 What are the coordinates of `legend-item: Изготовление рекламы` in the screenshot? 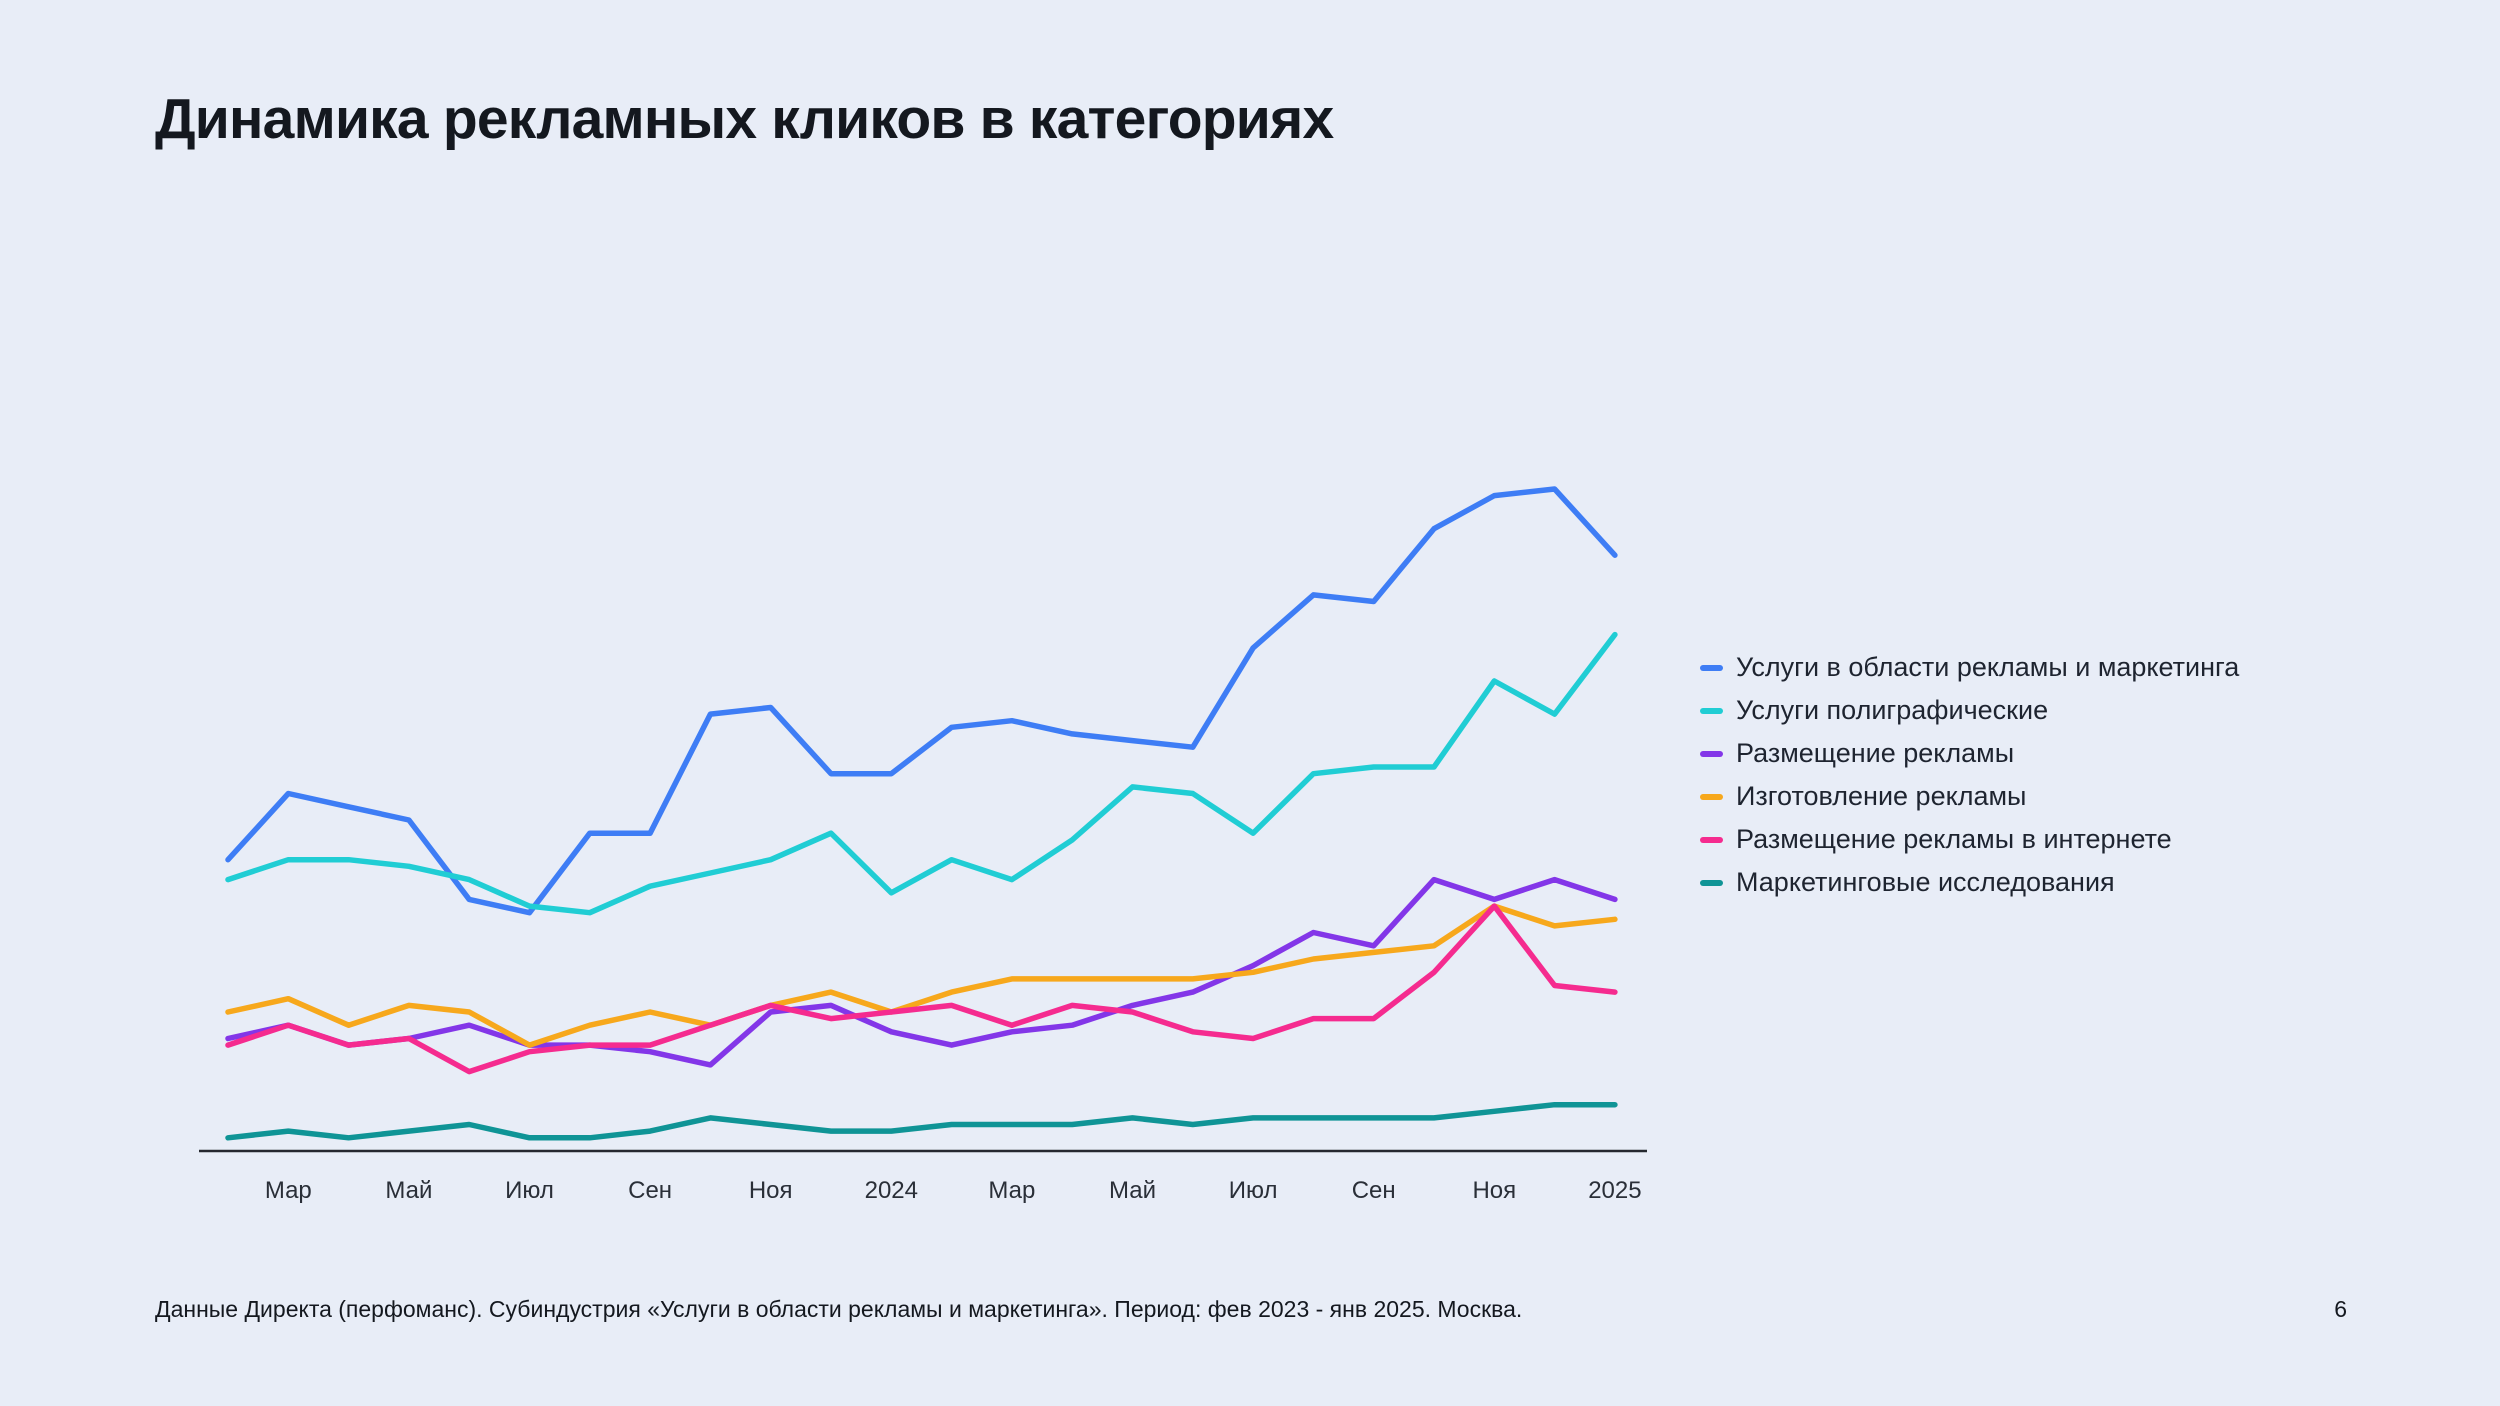 It's located at (1969, 796).